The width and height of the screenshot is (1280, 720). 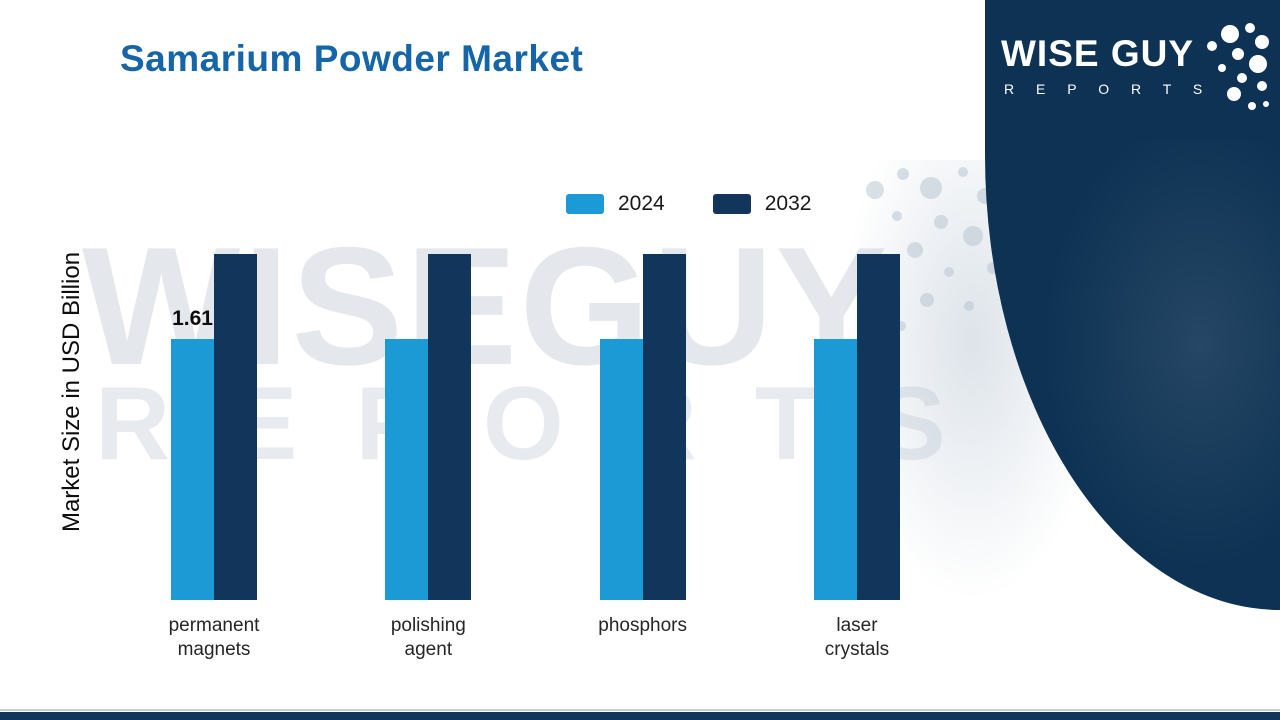 What do you see at coordinates (641, 203) in the screenshot?
I see `legend-label-2024: 2024` at bounding box center [641, 203].